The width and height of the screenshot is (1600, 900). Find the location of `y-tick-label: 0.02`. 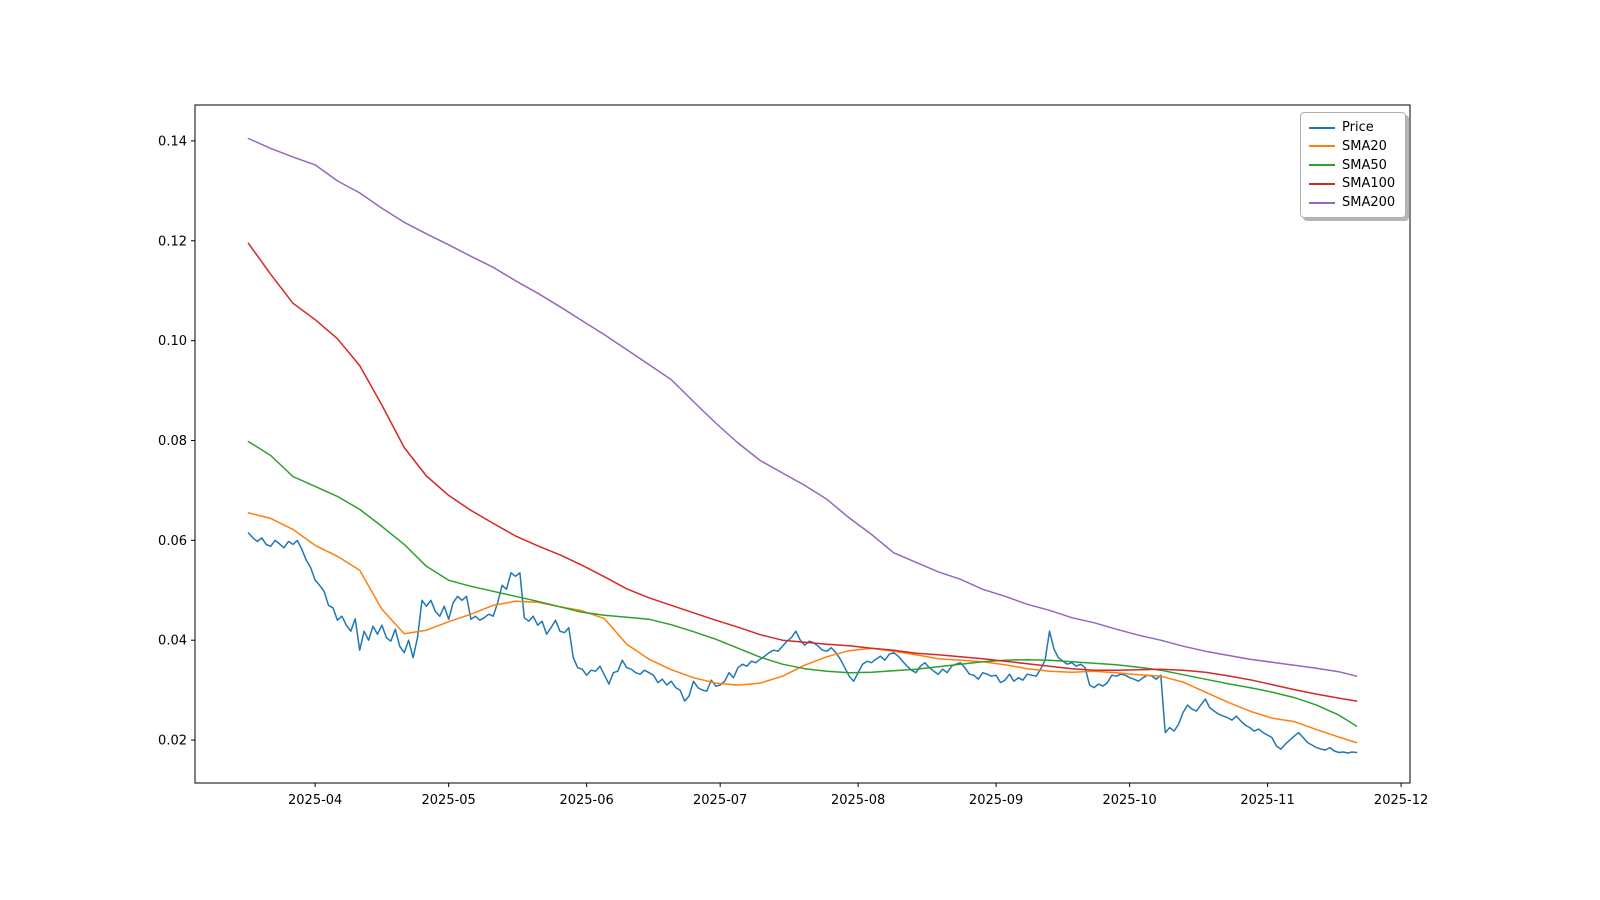

y-tick-label: 0.02 is located at coordinates (172, 741).